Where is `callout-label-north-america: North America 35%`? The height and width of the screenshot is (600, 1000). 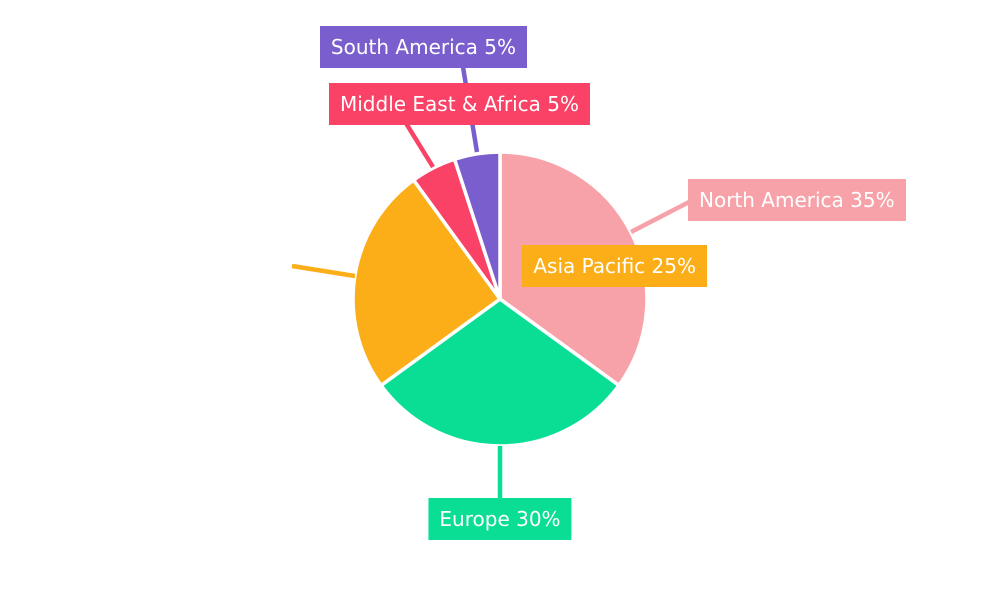 callout-label-north-america: North America 35% is located at coordinates (797, 200).